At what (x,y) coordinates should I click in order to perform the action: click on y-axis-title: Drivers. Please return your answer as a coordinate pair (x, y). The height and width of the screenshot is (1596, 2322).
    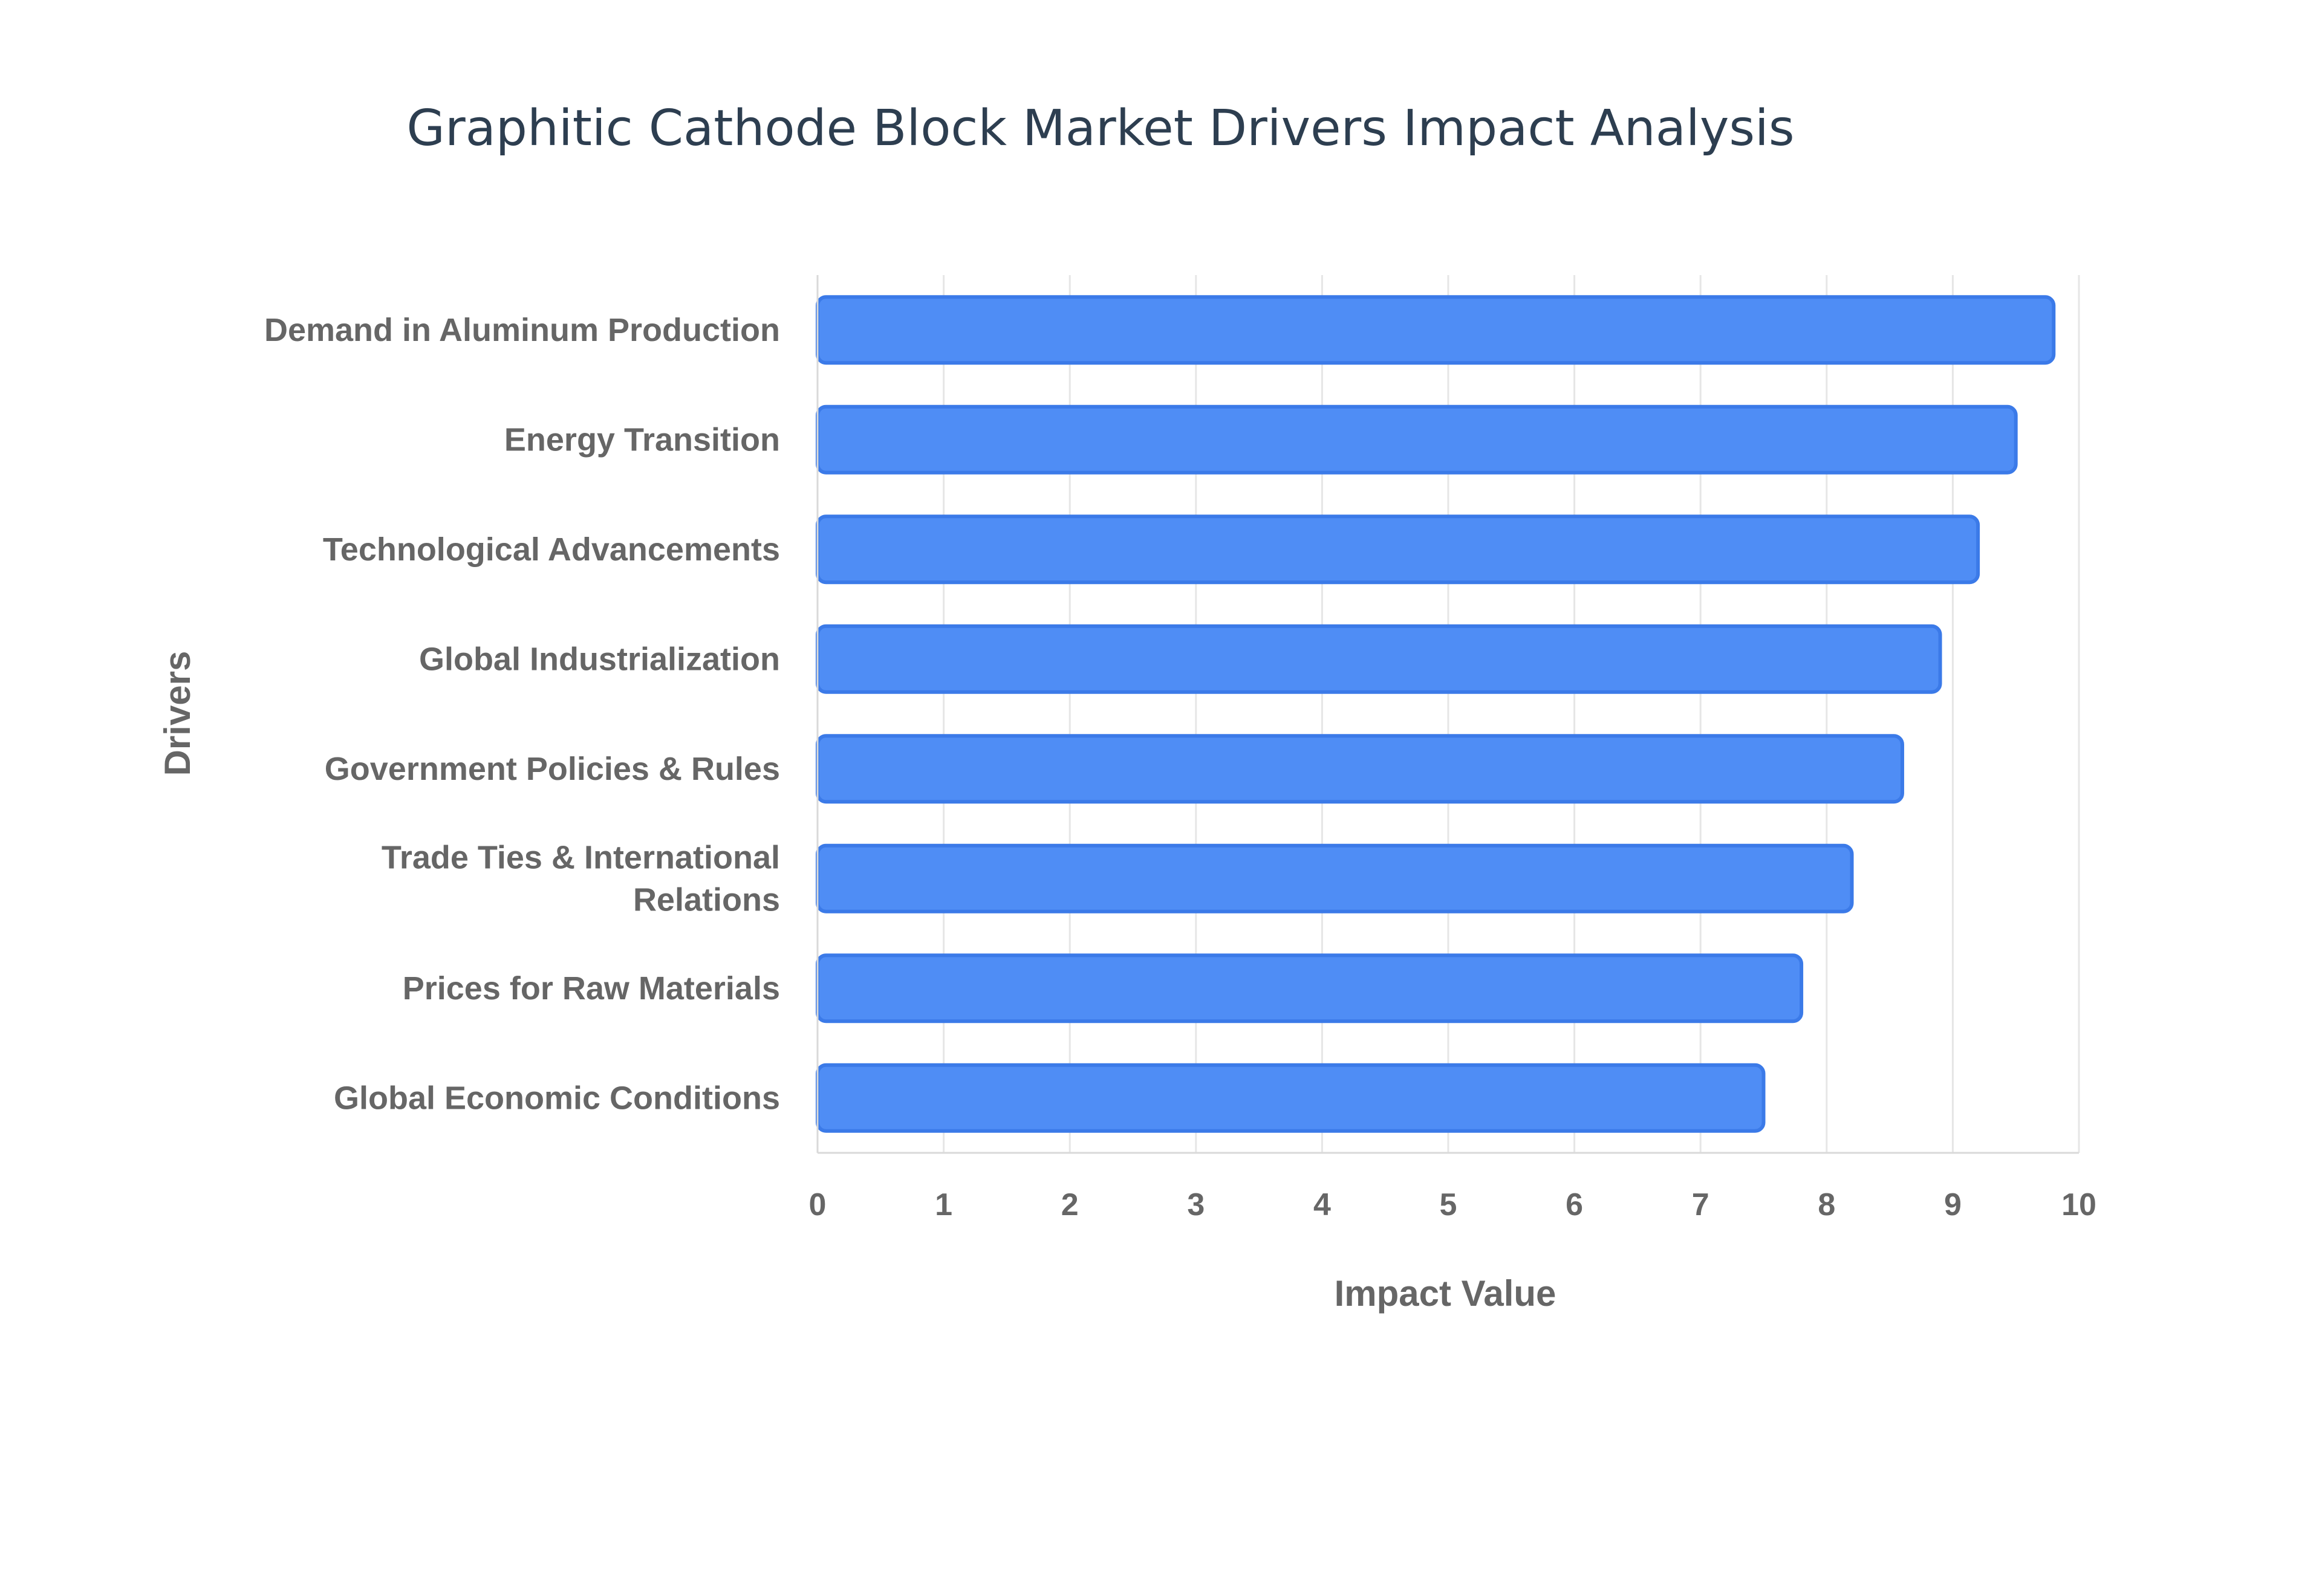
    Looking at the image, I should click on (177, 713).